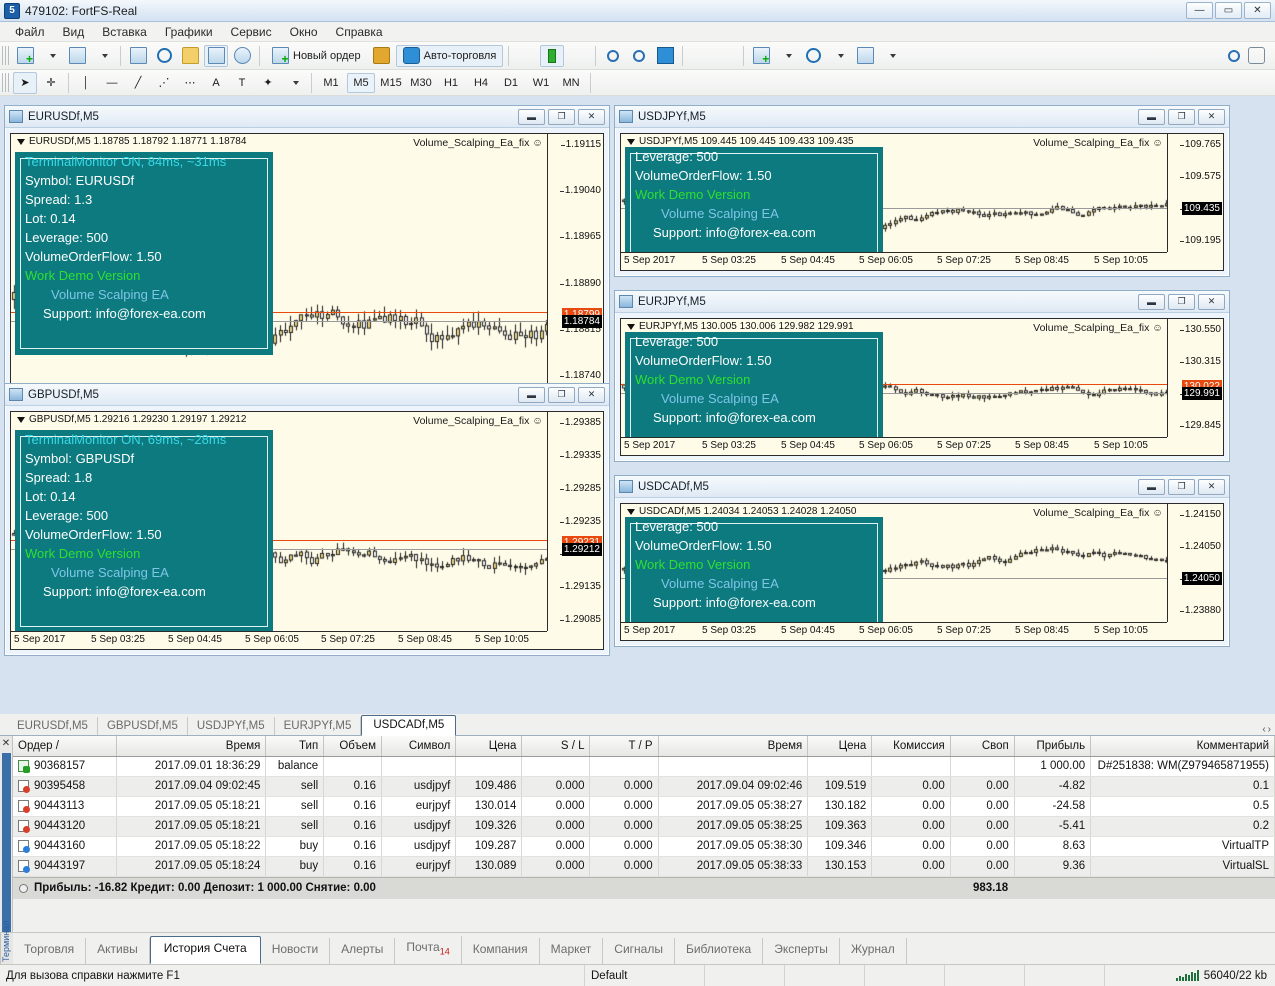  What do you see at coordinates (451, 82) in the screenshot?
I see `timeframe-H1: H1` at bounding box center [451, 82].